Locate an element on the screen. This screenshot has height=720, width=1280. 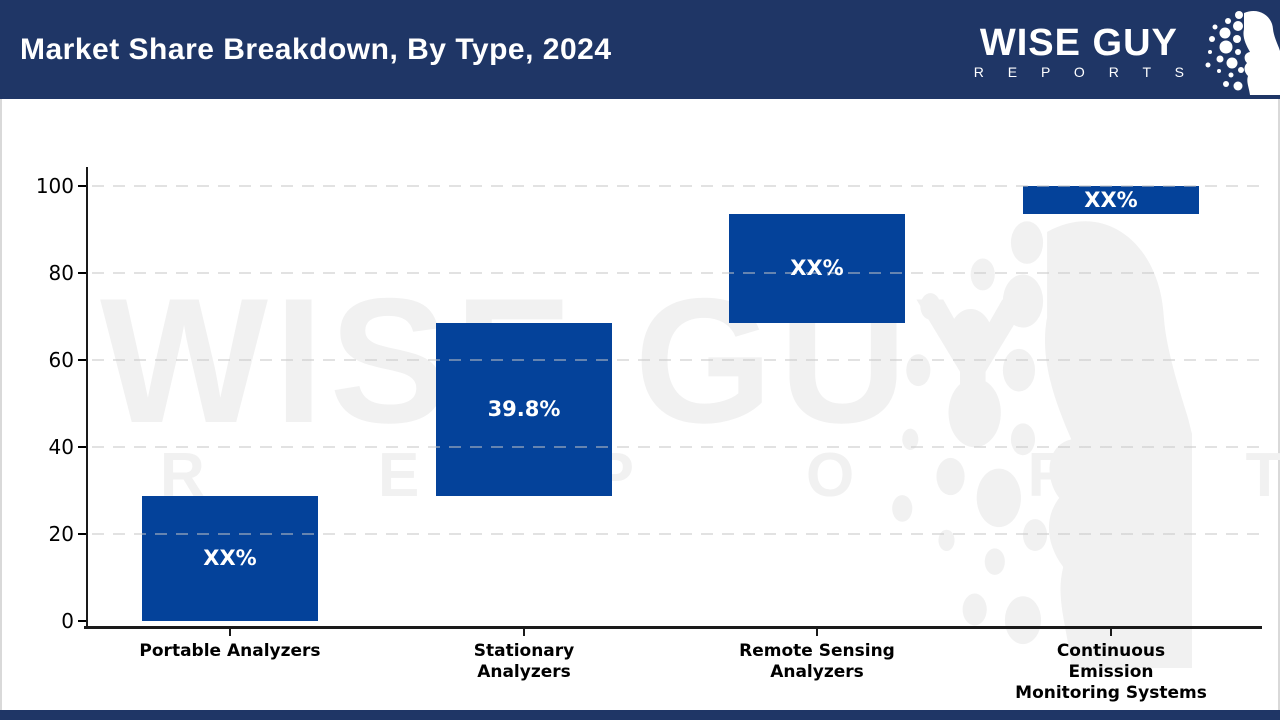
page-title: Market Share Breakdown, By Type, 2024 is located at coordinates (316, 49).